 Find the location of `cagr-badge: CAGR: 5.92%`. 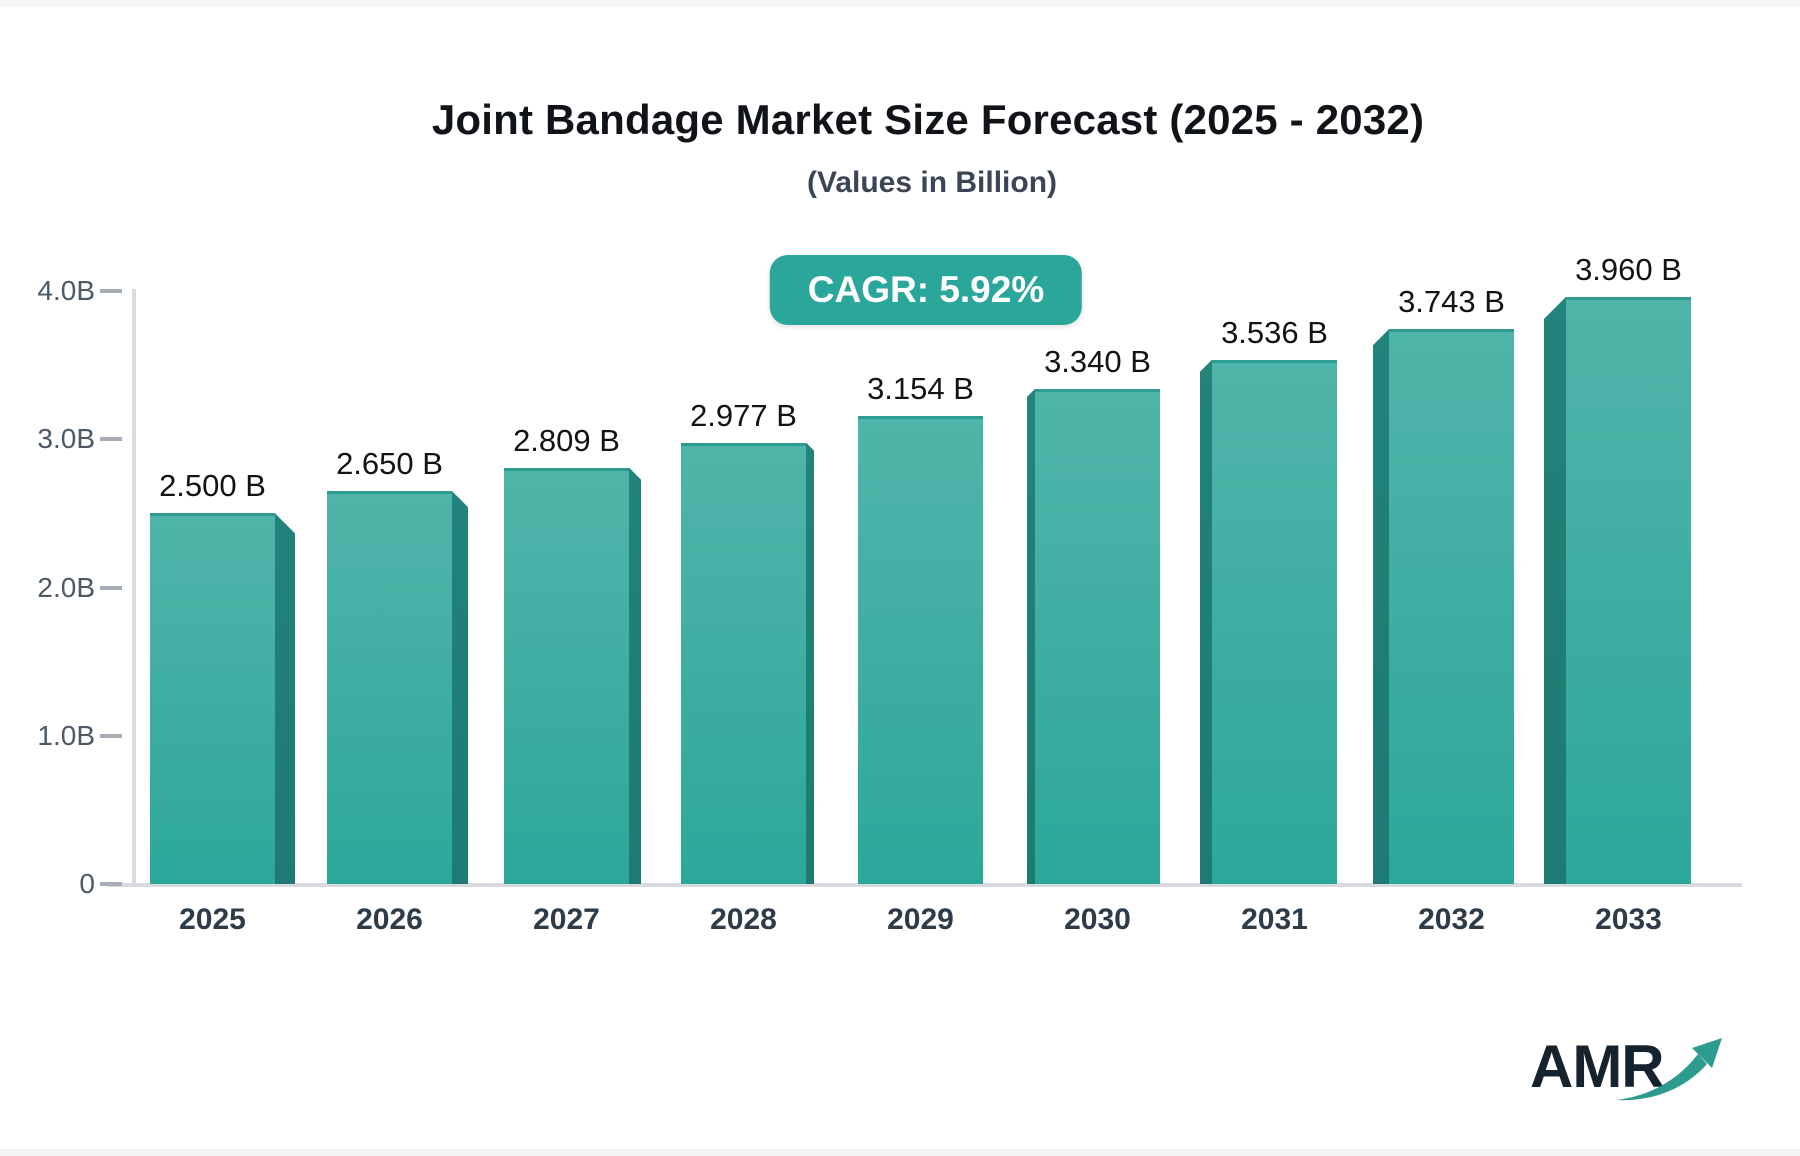

cagr-badge: CAGR: 5.92% is located at coordinates (926, 290).